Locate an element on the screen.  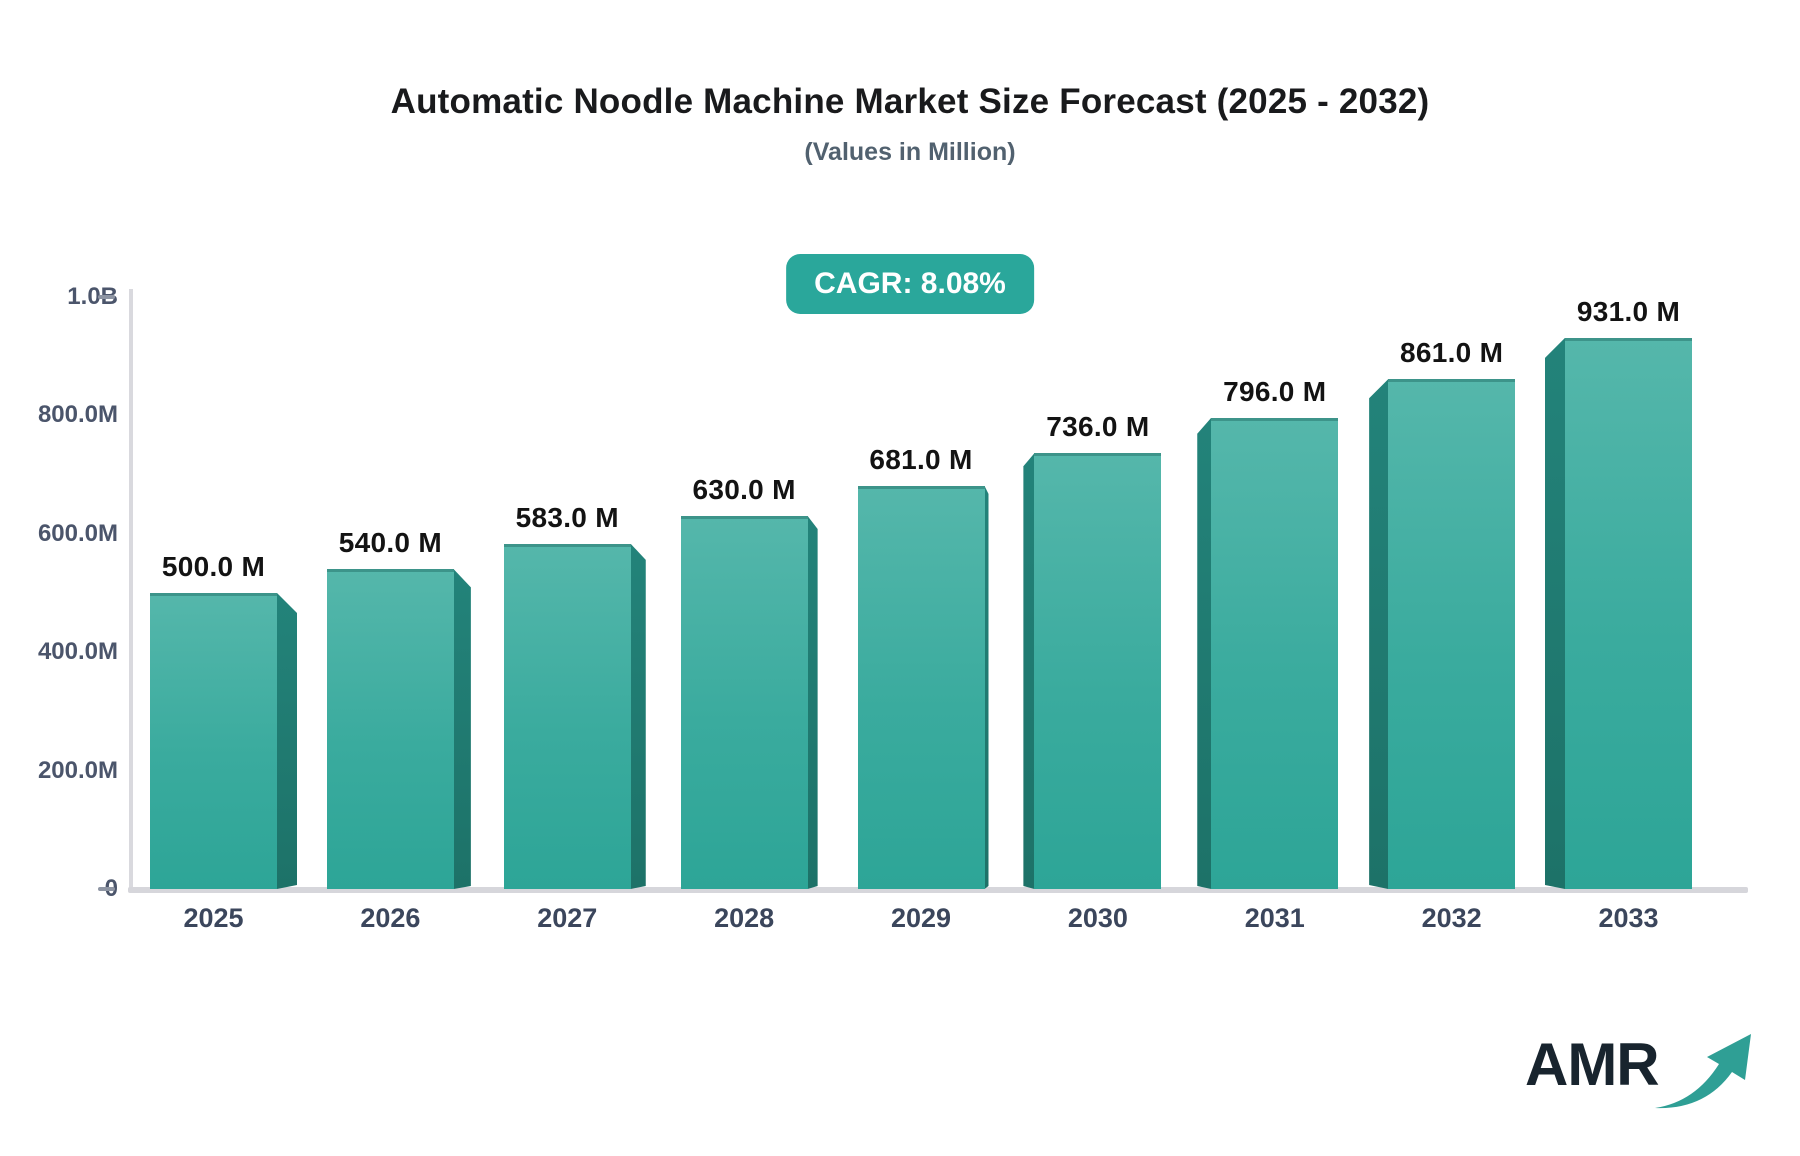
x-axis-baseline is located at coordinates (938, 890).